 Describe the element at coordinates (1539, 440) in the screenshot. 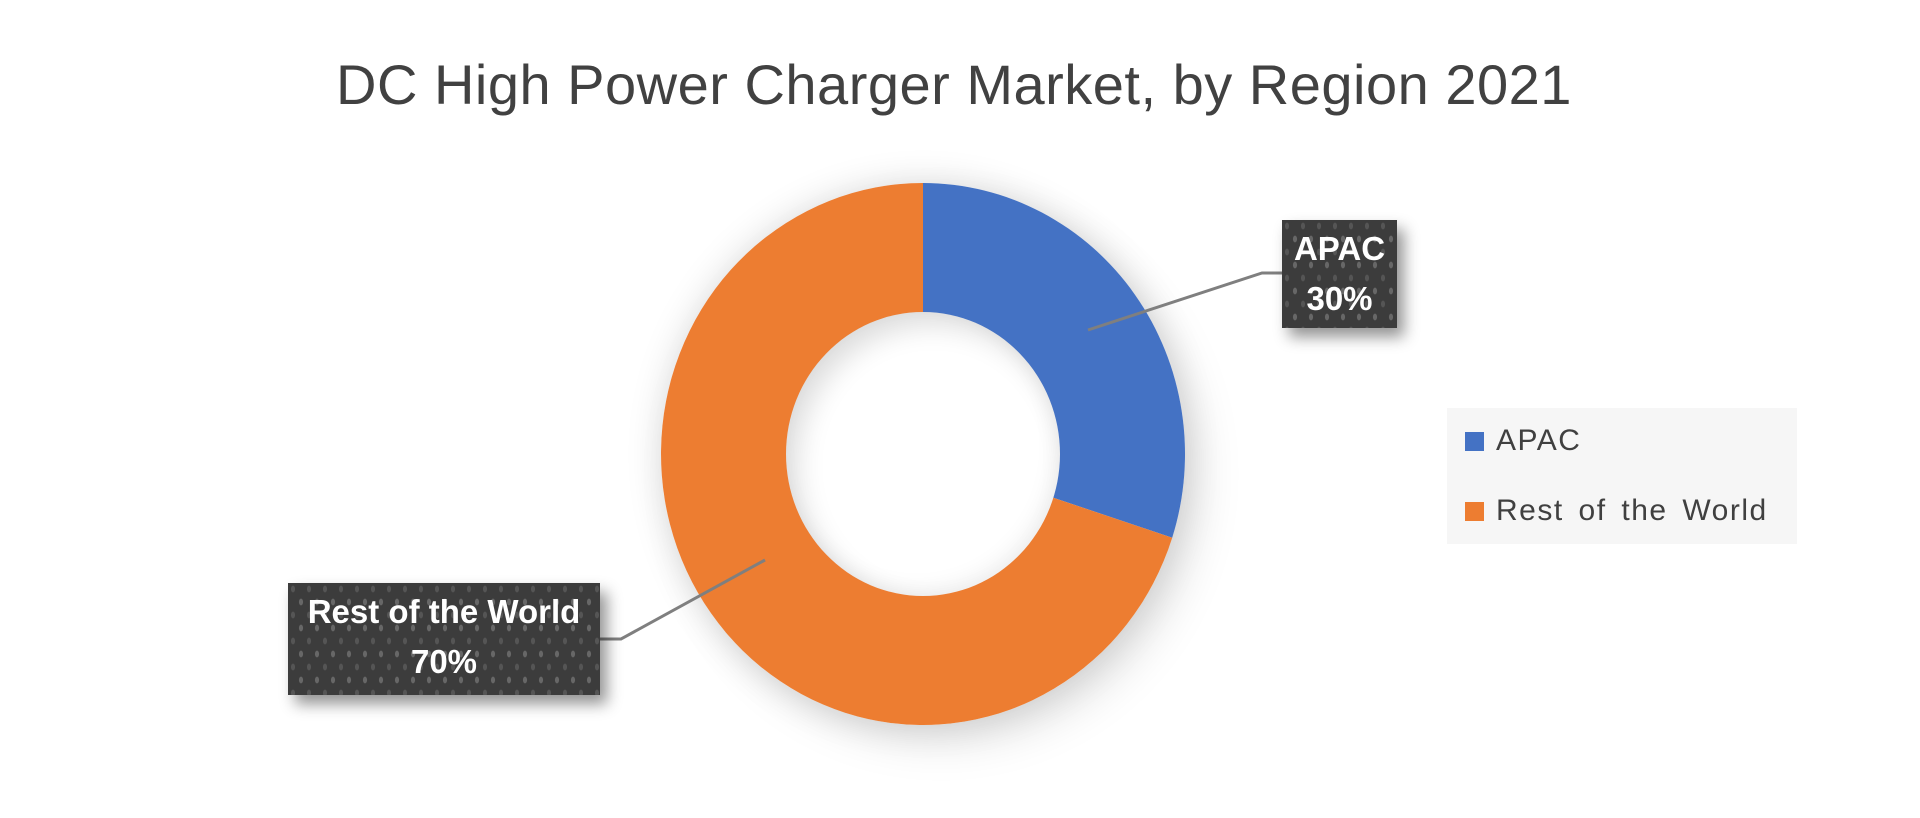

I see `legend-label-apac: APAC` at that location.